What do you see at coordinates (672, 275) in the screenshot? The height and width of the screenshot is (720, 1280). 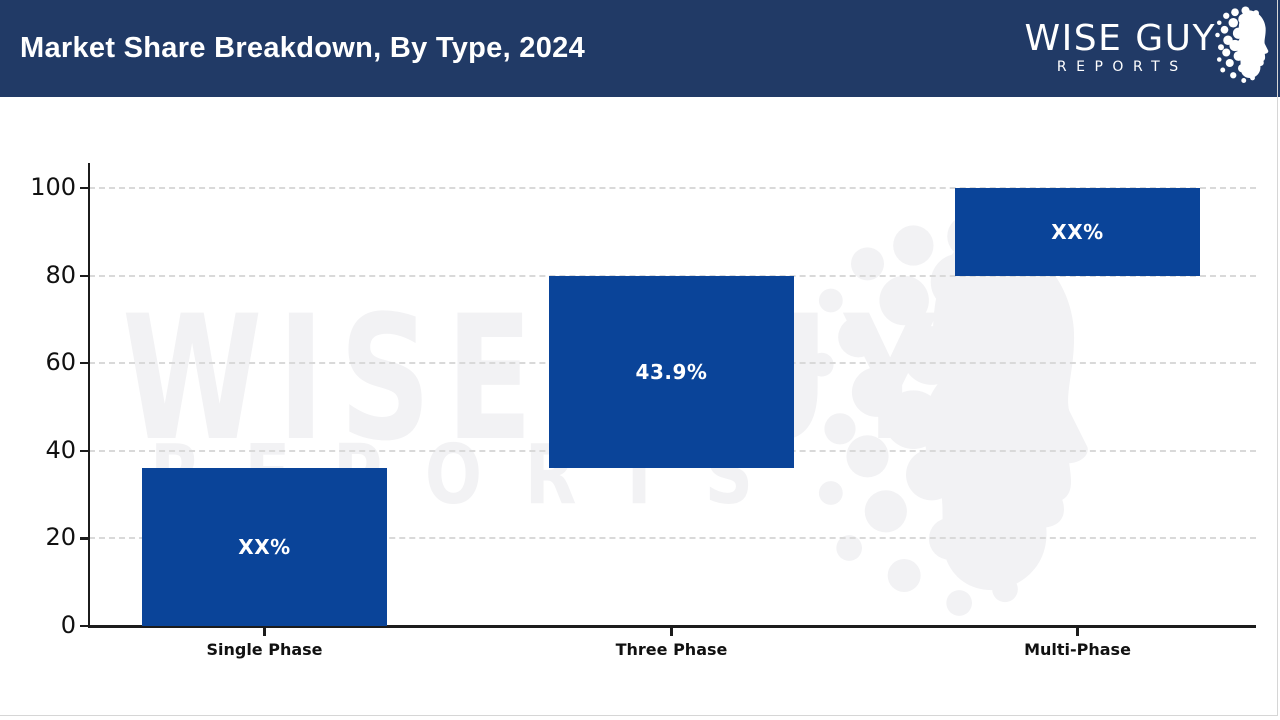 I see `gridline-y80` at bounding box center [672, 275].